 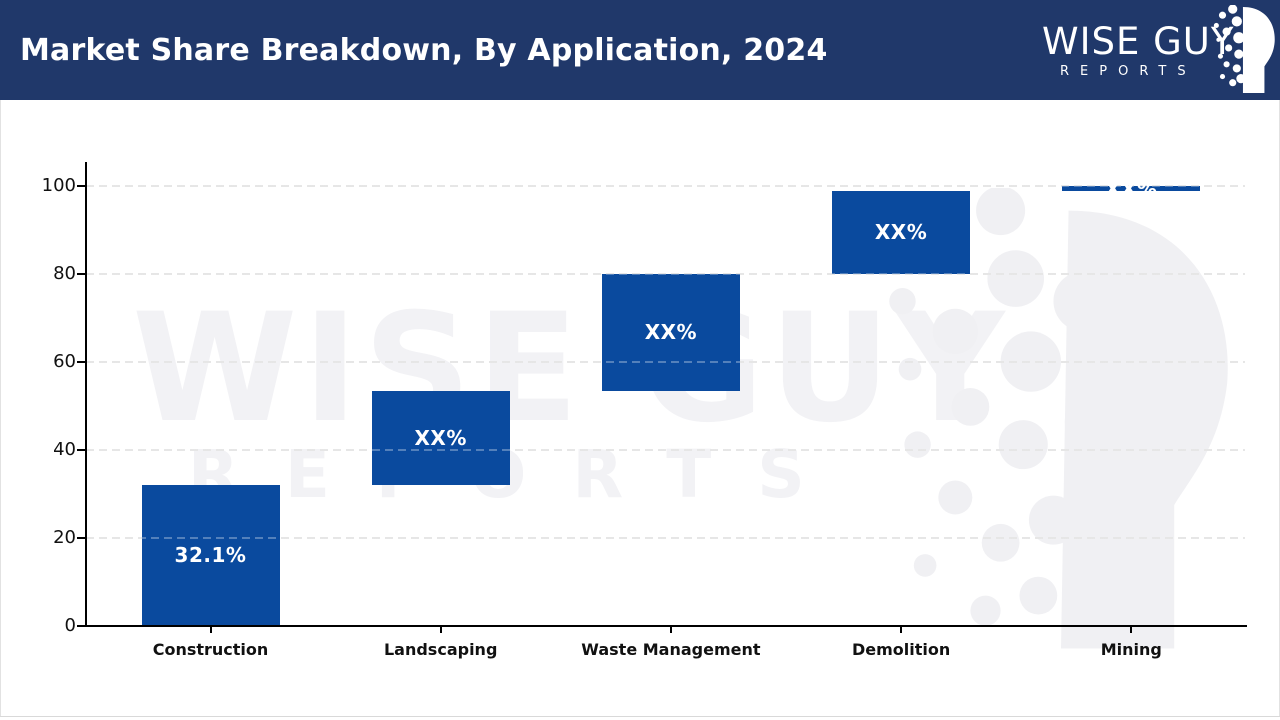 I want to click on bar-label-box: 32.1%, so click(x=211, y=555).